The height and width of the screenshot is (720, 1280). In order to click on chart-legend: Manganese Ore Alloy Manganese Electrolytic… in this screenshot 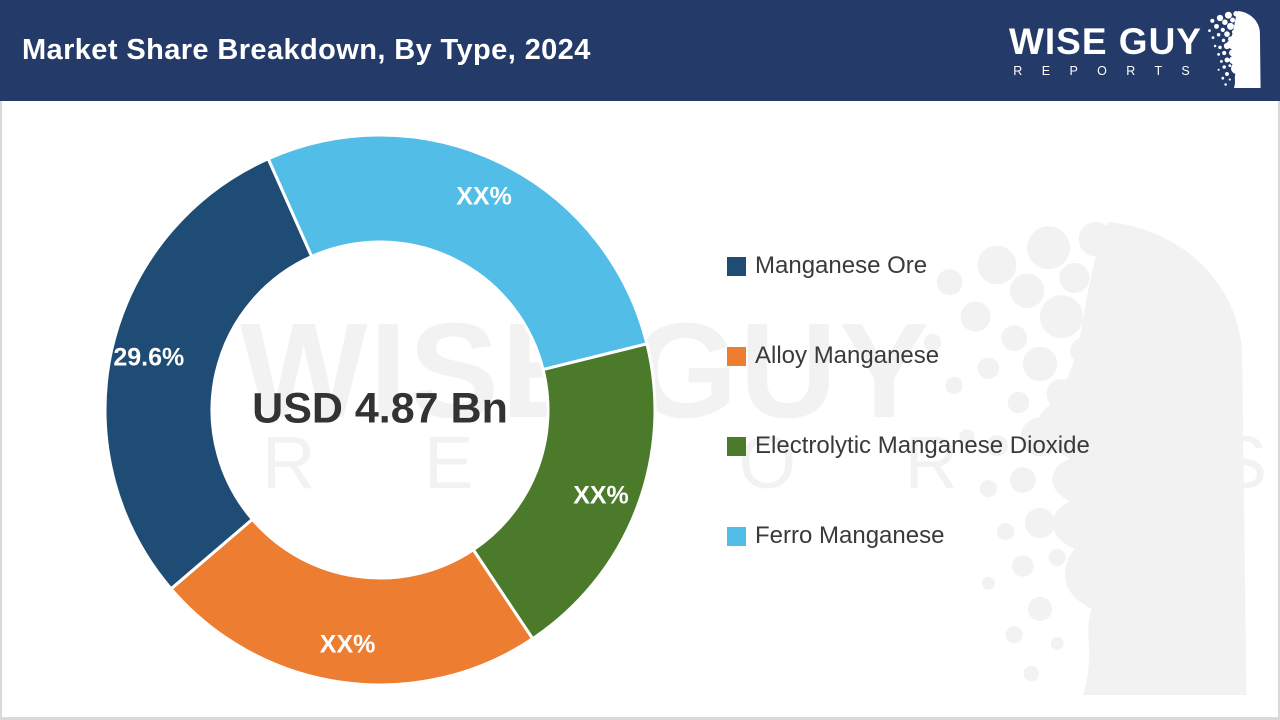, I will do `click(908, 401)`.